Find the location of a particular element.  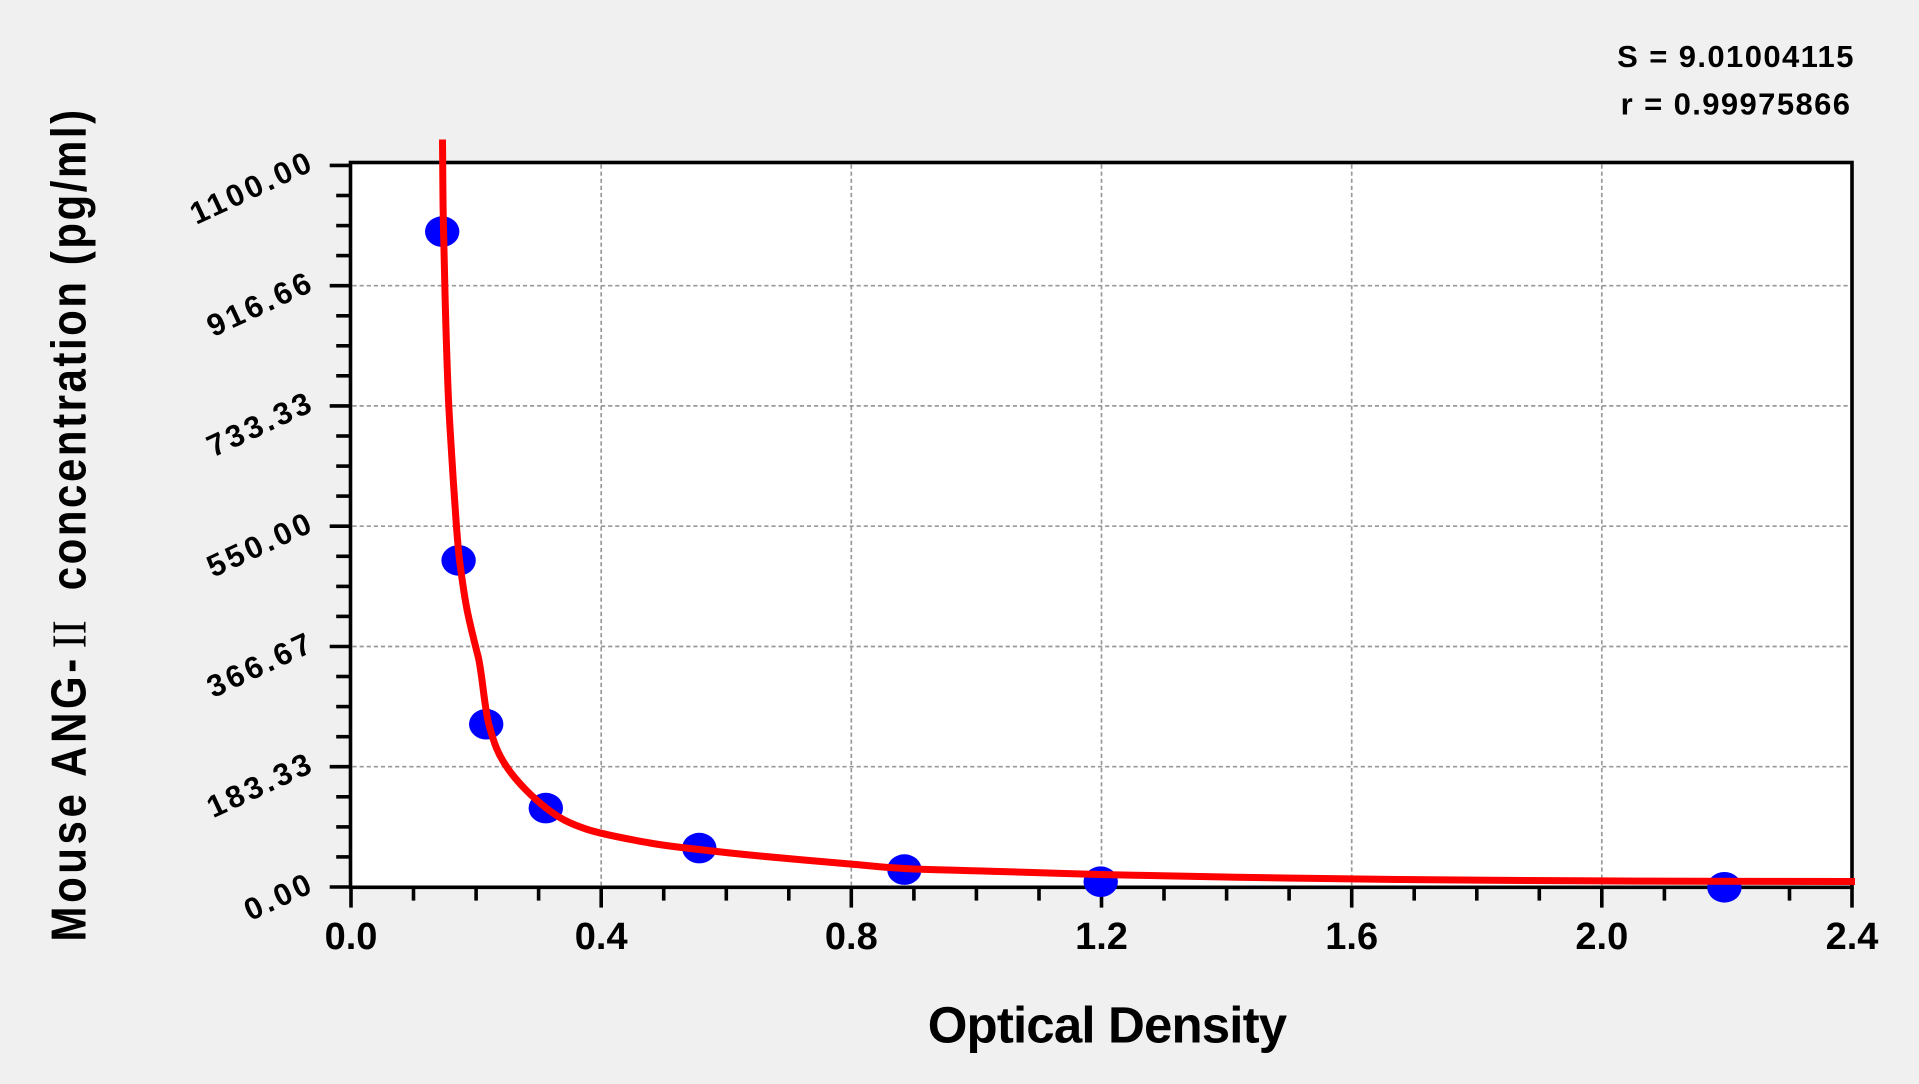

svg-text: 2.4 is located at coordinates (1852, 937).